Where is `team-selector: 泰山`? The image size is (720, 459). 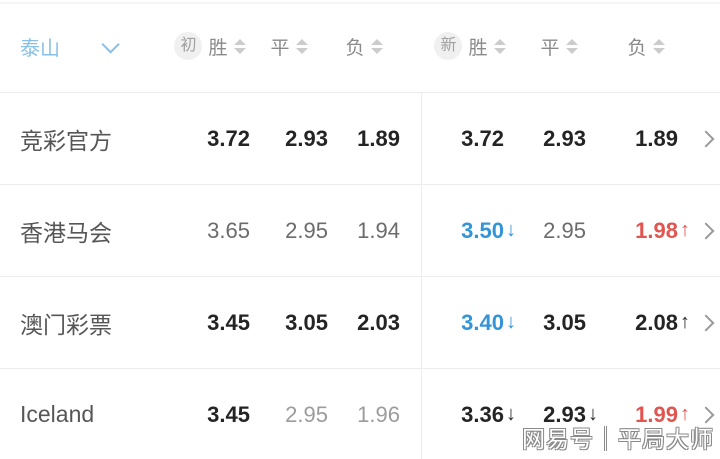
team-selector: 泰山 is located at coordinates (85, 46).